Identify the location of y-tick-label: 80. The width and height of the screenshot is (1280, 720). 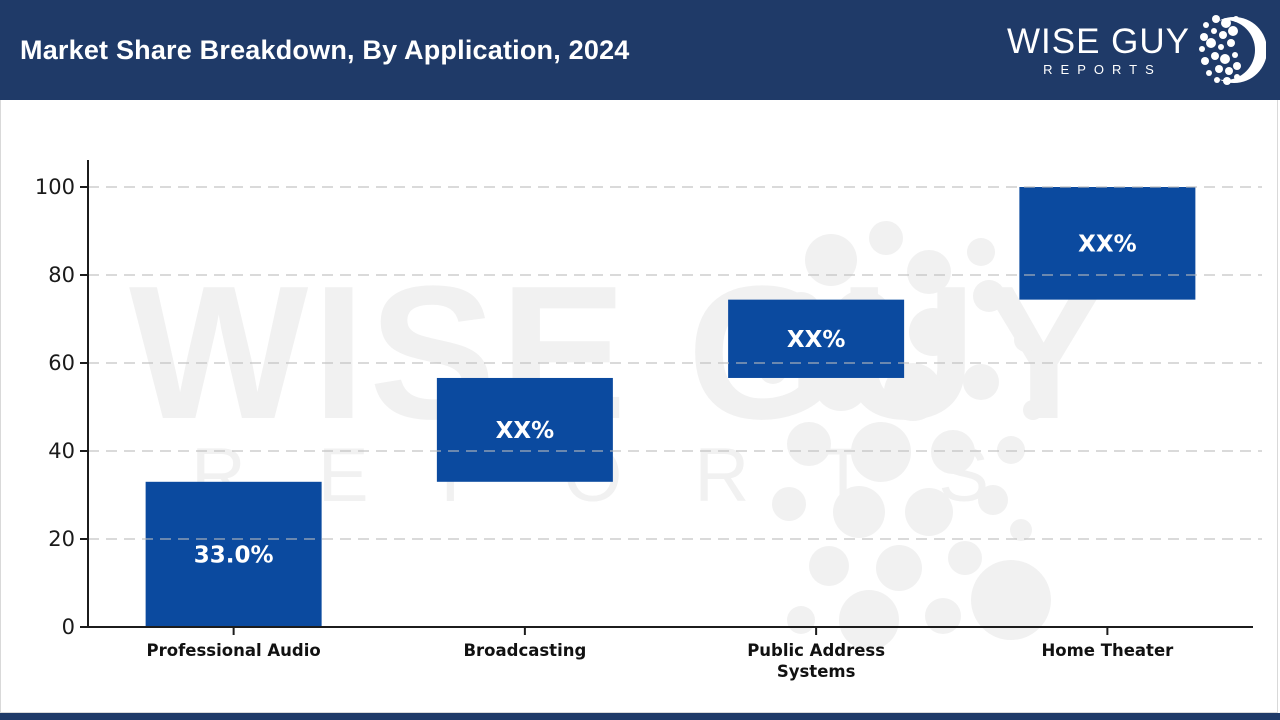
(61, 275).